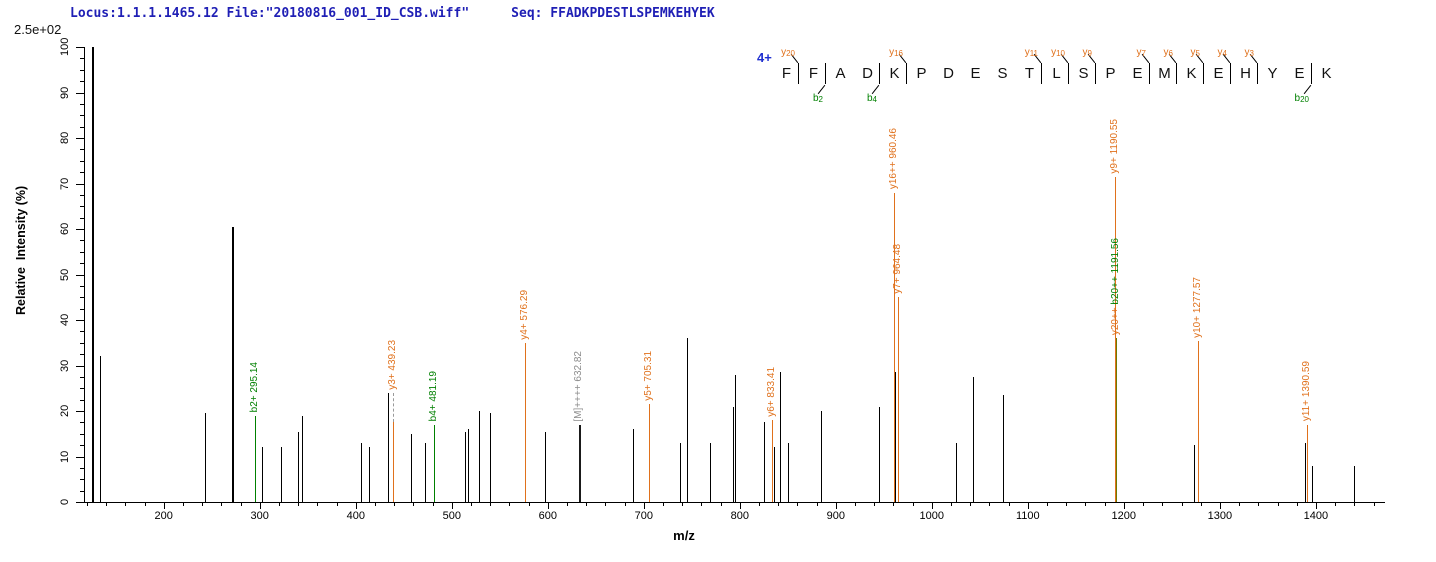 The width and height of the screenshot is (1436, 562). I want to click on residue-letter: K, so click(1191, 73).